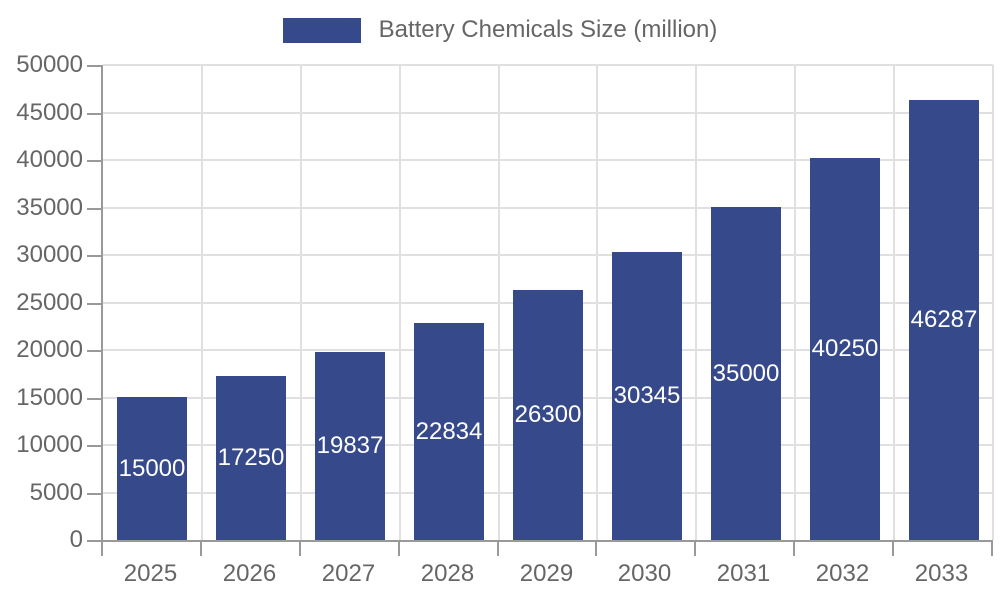 Image resolution: width=1000 pixels, height=600 pixels. What do you see at coordinates (49, 159) in the screenshot?
I see `y-axis-tick-label: 40000` at bounding box center [49, 159].